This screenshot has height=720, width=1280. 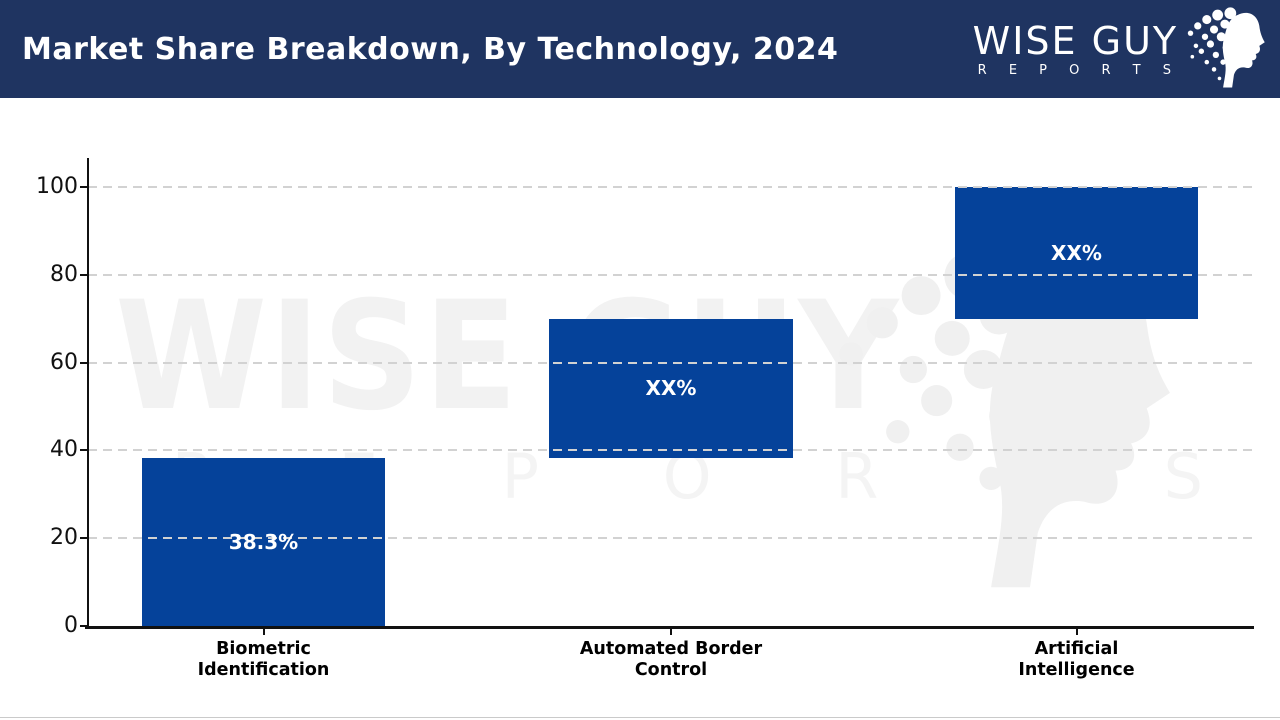 What do you see at coordinates (640, 717) in the screenshot?
I see `bottom-divider` at bounding box center [640, 717].